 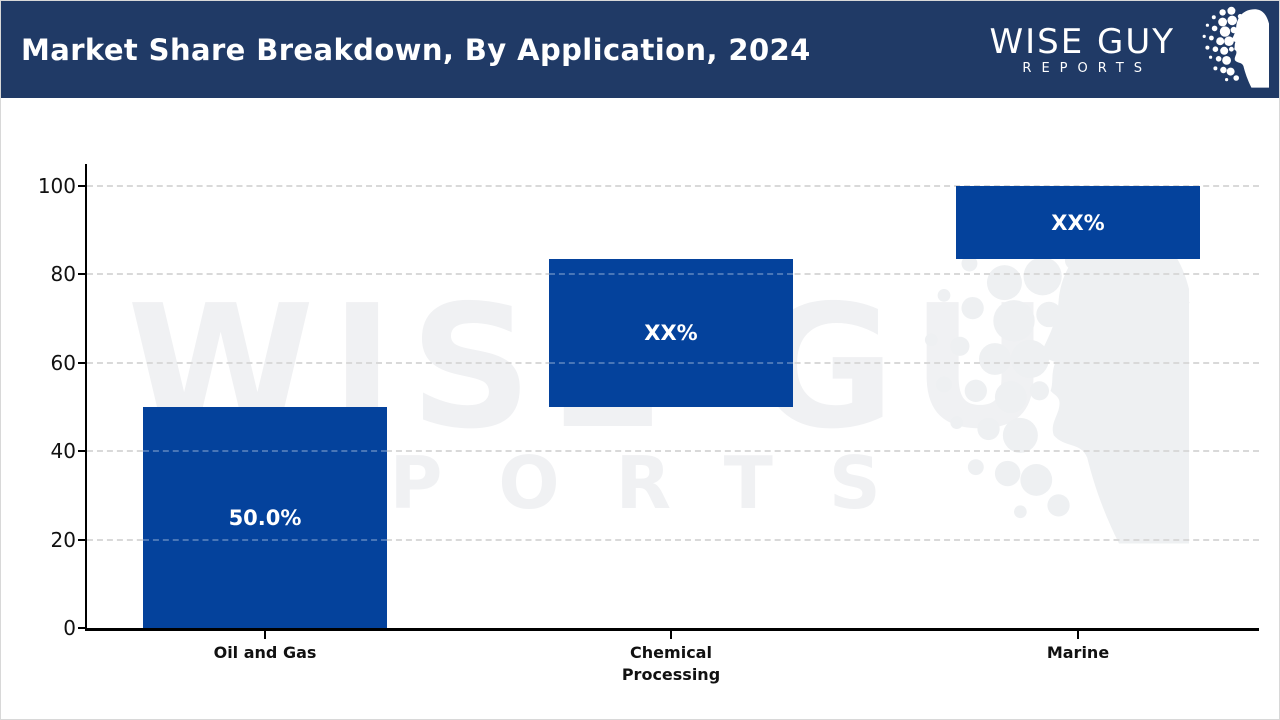 I want to click on watermark-face-icon, so click(x=1014, y=394).